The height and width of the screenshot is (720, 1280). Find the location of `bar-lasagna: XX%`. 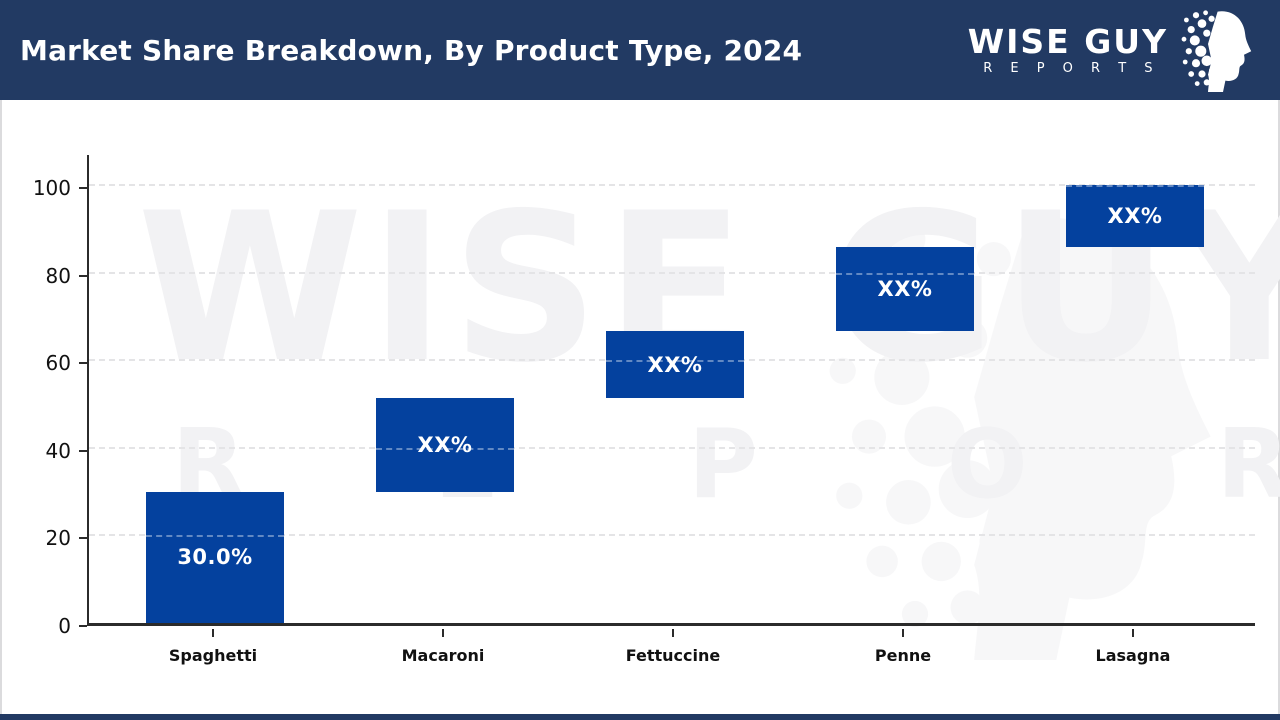

bar-lasagna: XX% is located at coordinates (1135, 216).